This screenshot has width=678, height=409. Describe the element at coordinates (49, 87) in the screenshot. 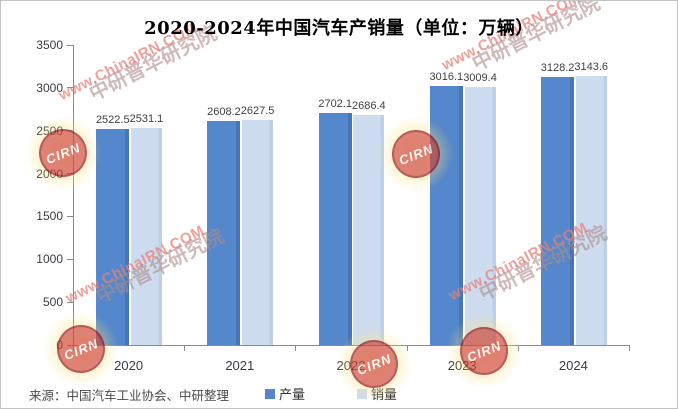

I see `y-axis-label: 3000` at that location.